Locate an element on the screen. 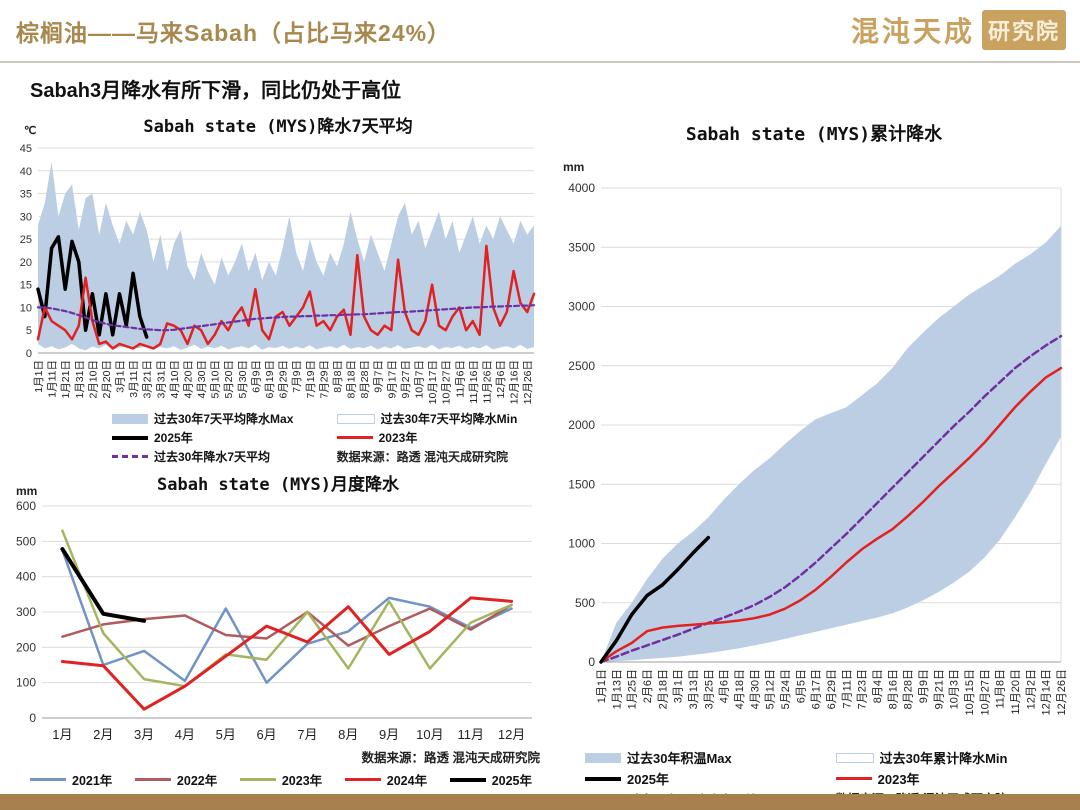  series-band is located at coordinates (286, 256).